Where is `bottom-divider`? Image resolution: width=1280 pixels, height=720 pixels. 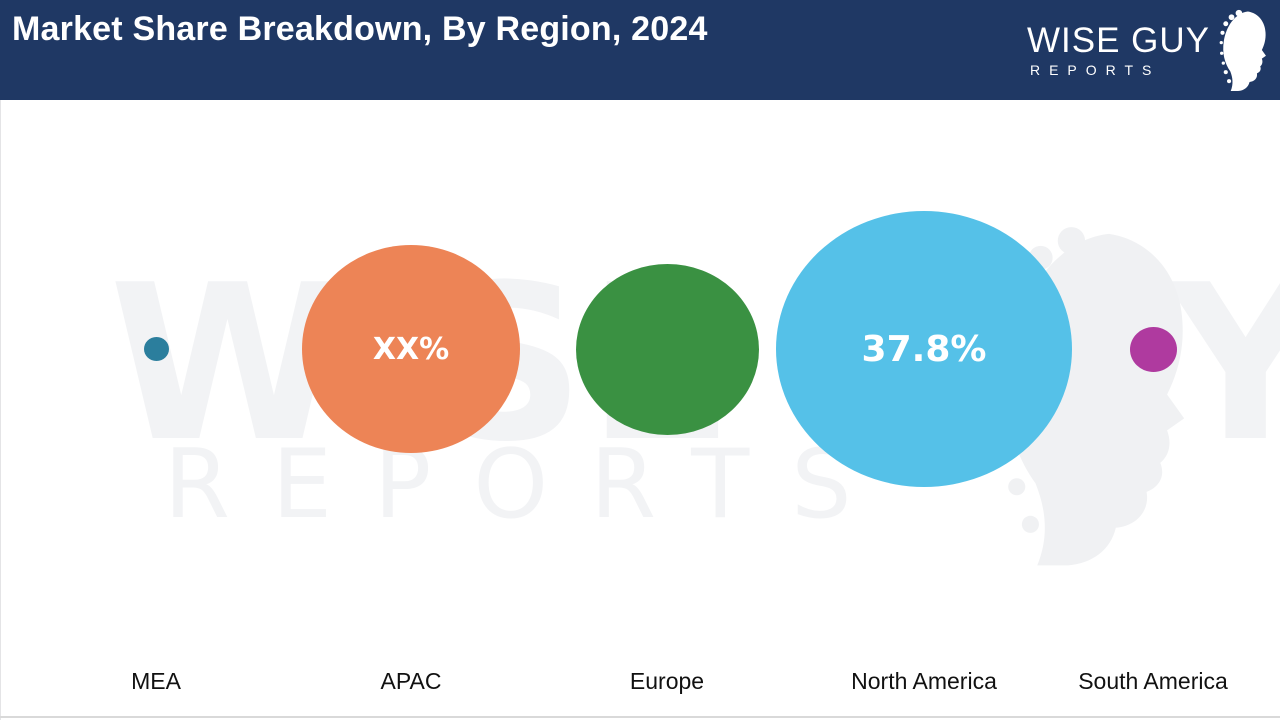 bottom-divider is located at coordinates (640, 717).